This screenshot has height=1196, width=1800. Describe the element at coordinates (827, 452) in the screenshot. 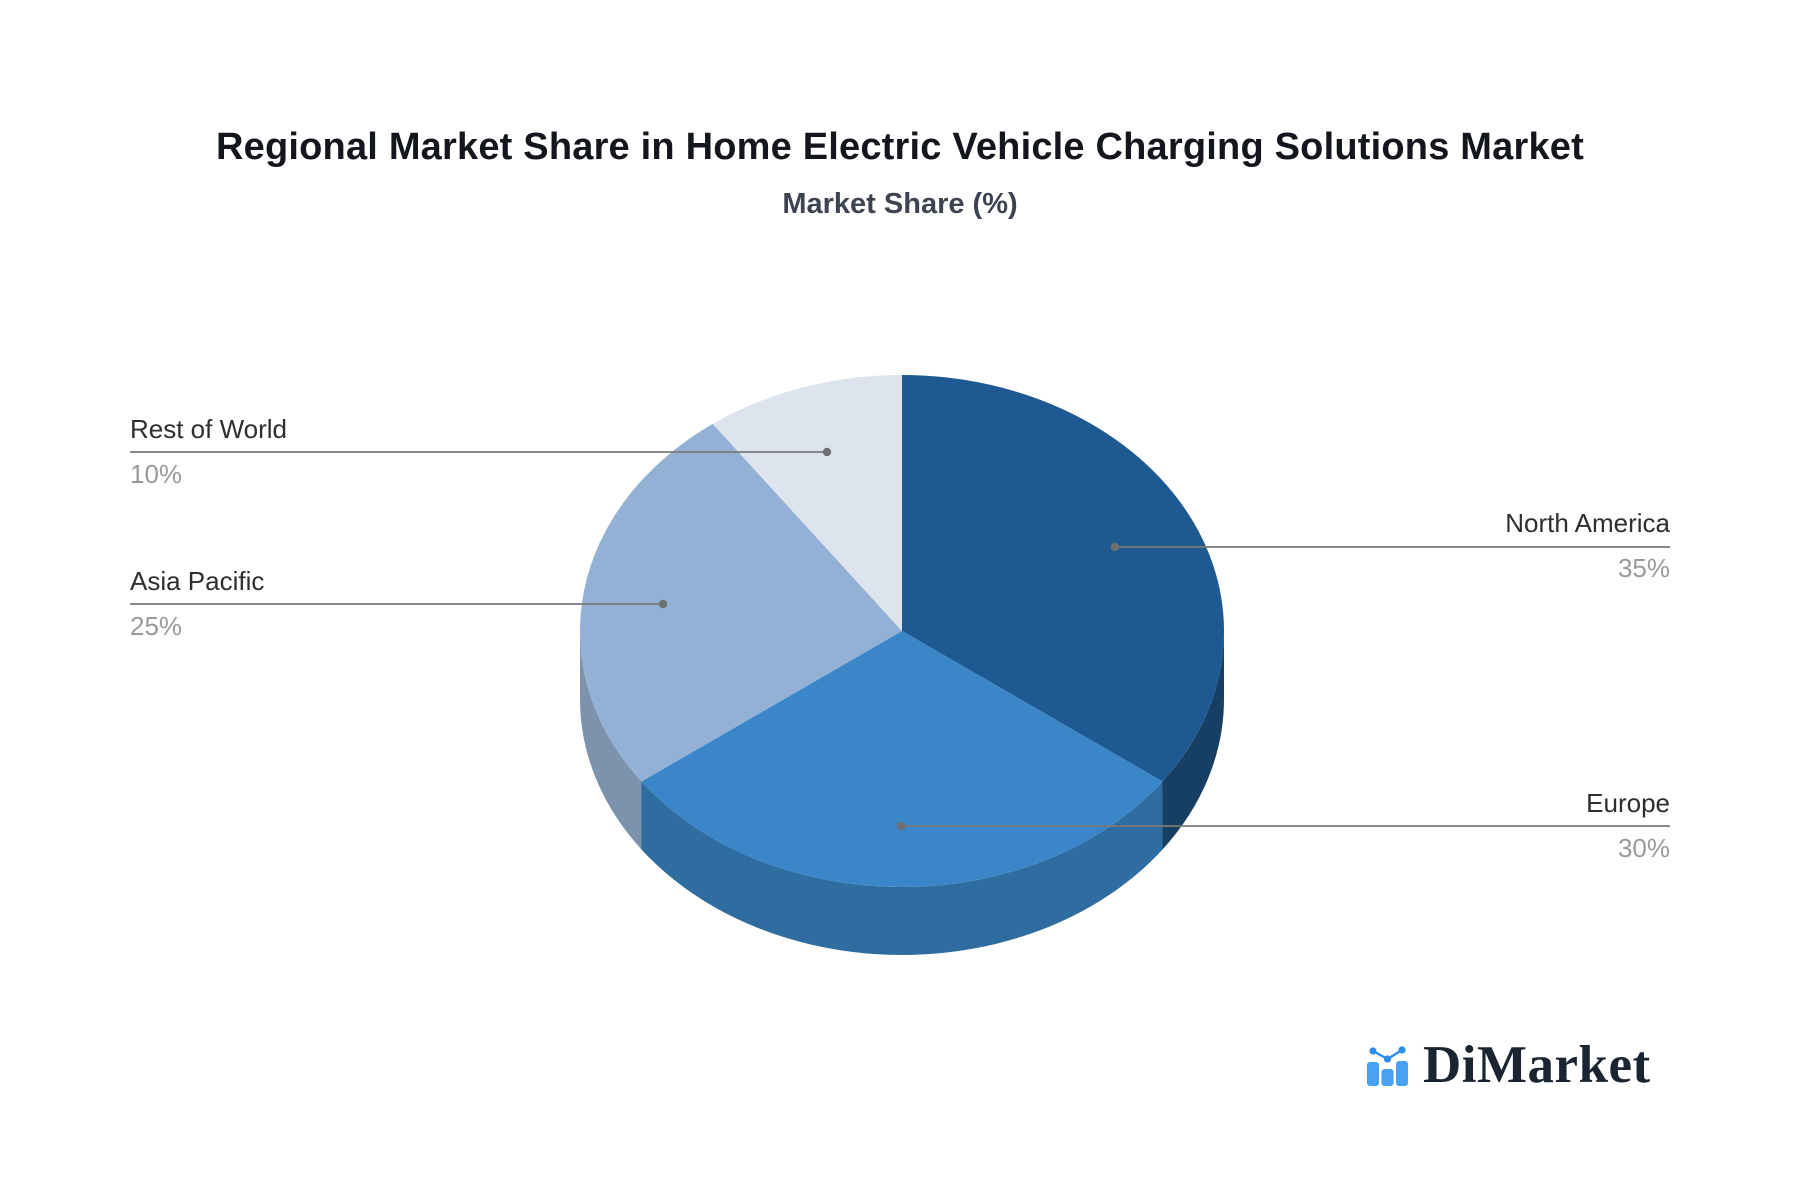

I see `callout-dot-rest-of-world` at that location.